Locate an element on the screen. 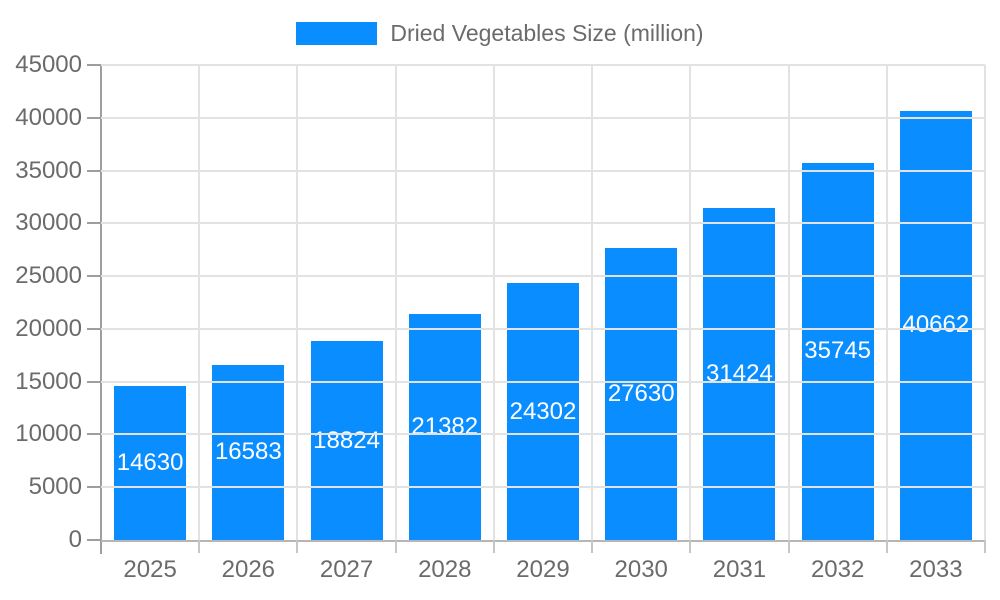 This screenshot has height=600, width=1000. legend: Dried Vegetables Size (million) is located at coordinates (500, 33).